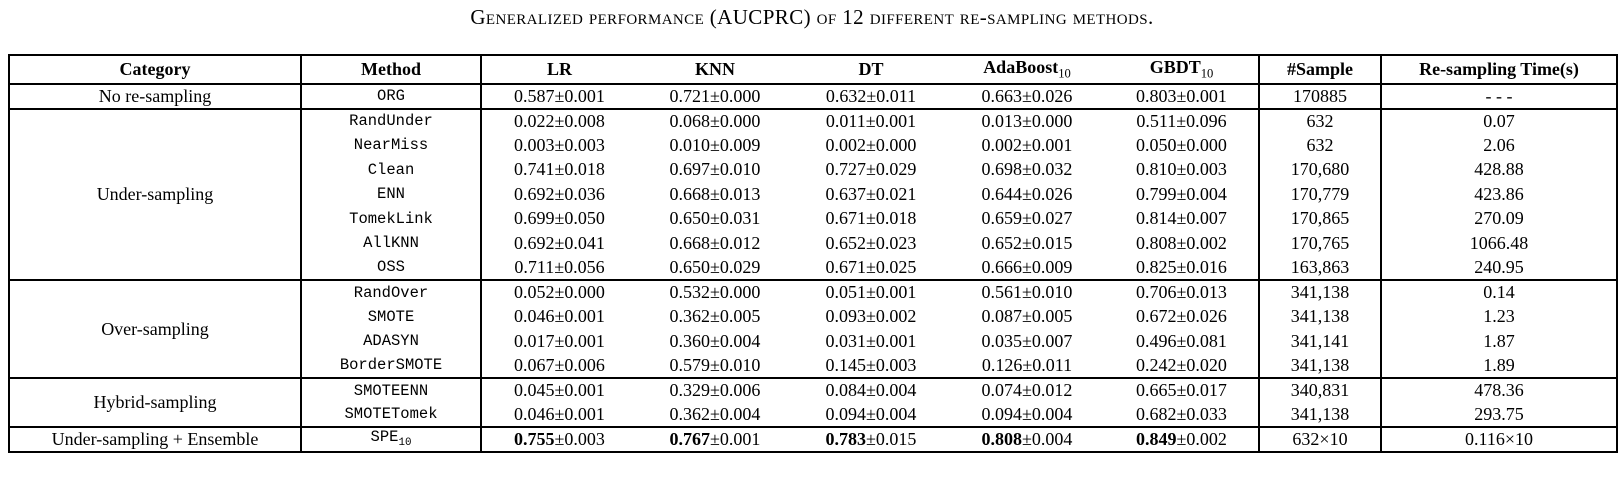 This screenshot has width=1624, height=482. I want to click on method-name: RandOver, so click(391, 292).